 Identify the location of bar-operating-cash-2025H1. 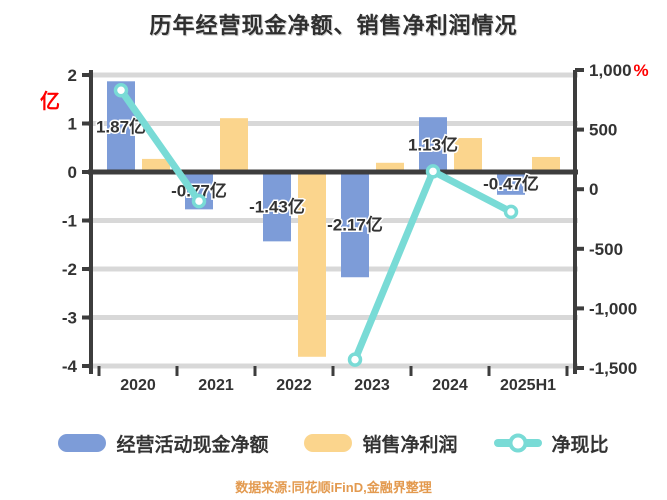
(511, 183).